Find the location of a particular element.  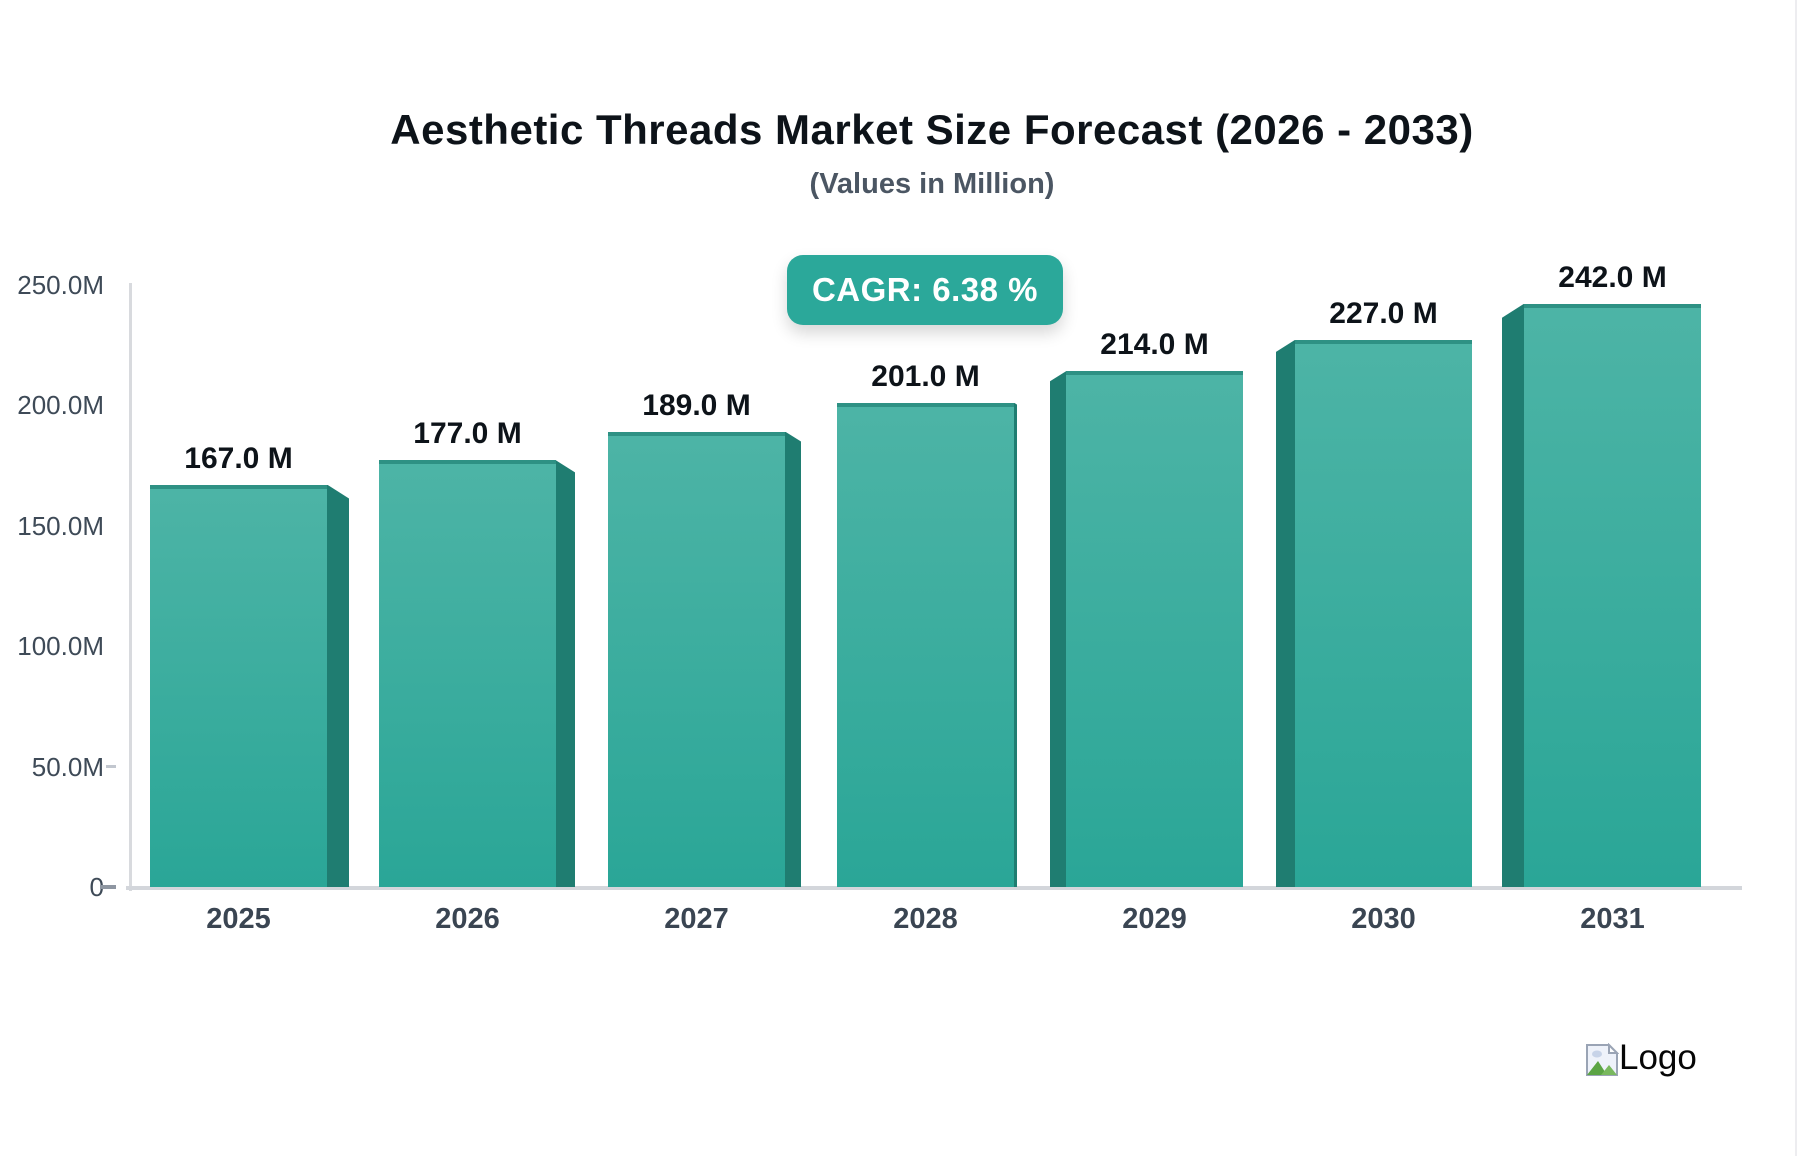

bar-2031 is located at coordinates (1612, 595).